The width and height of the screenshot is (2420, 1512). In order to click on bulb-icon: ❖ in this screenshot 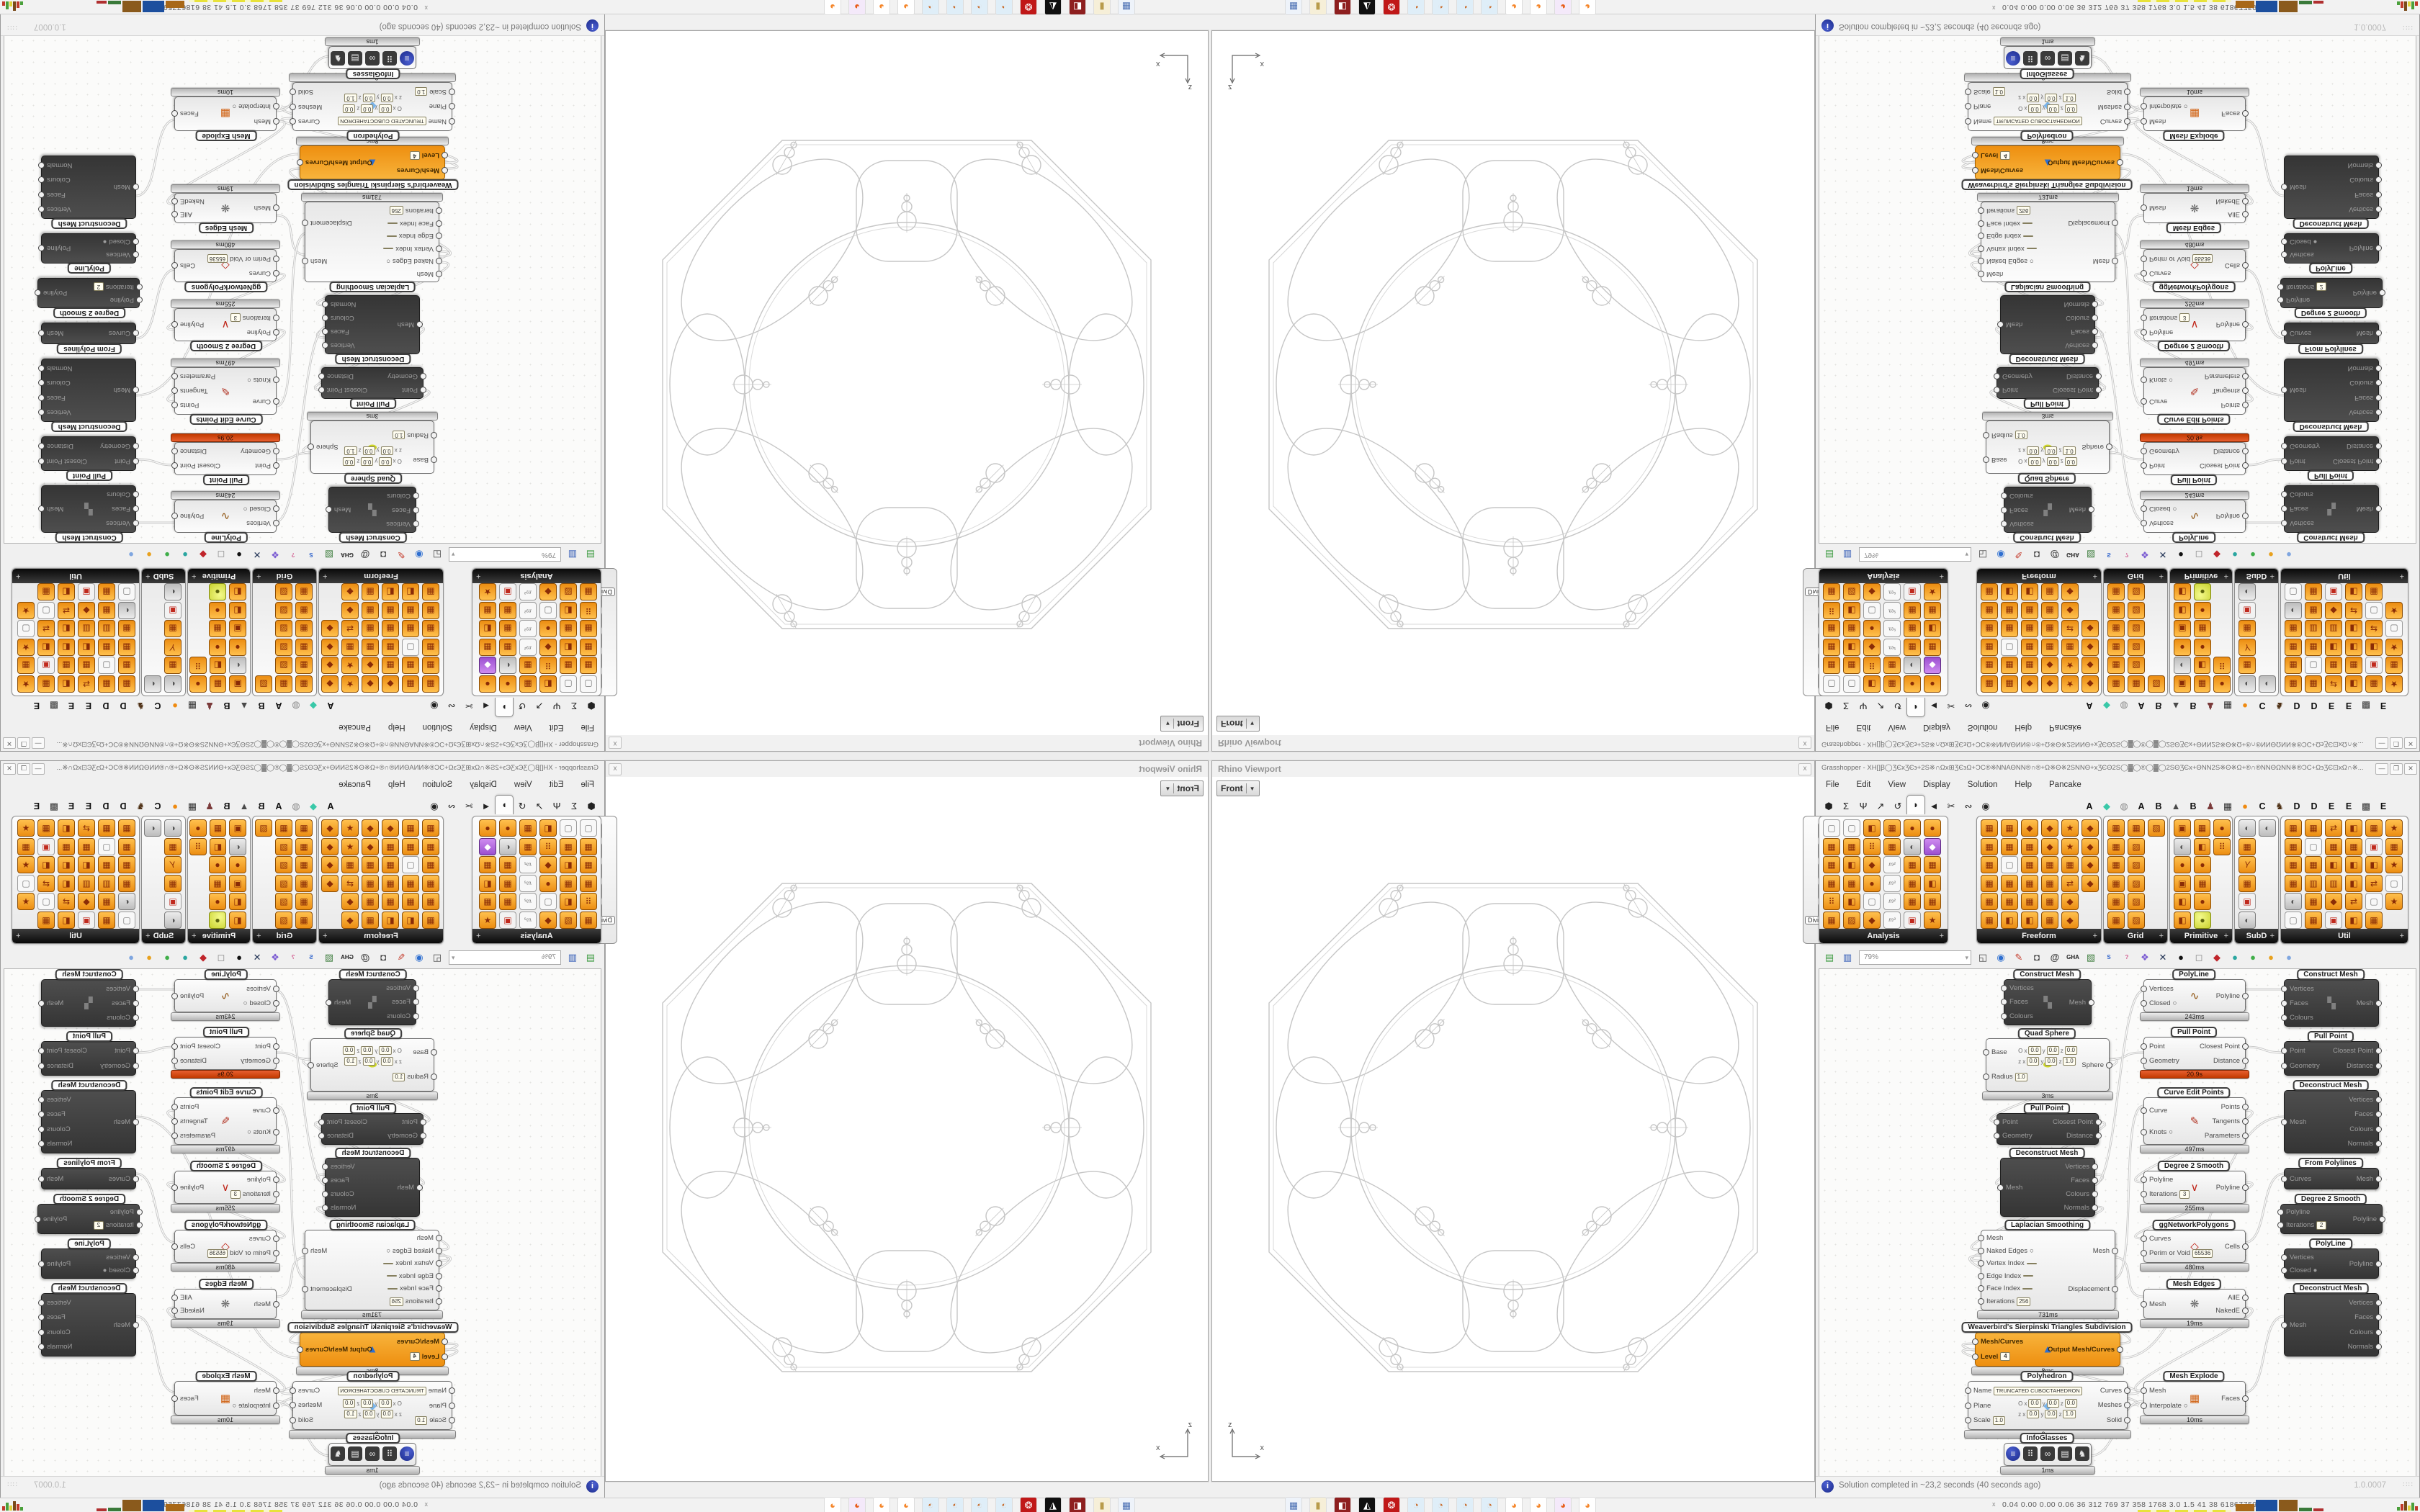, I will do `click(2145, 957)`.